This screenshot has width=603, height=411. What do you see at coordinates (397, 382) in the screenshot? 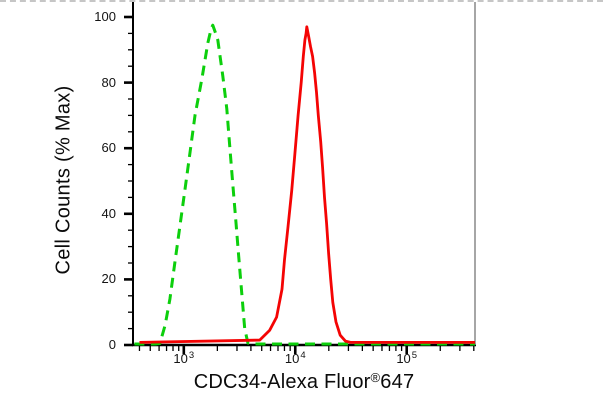
I see `x-axis-title-suffix: 647` at bounding box center [397, 382].